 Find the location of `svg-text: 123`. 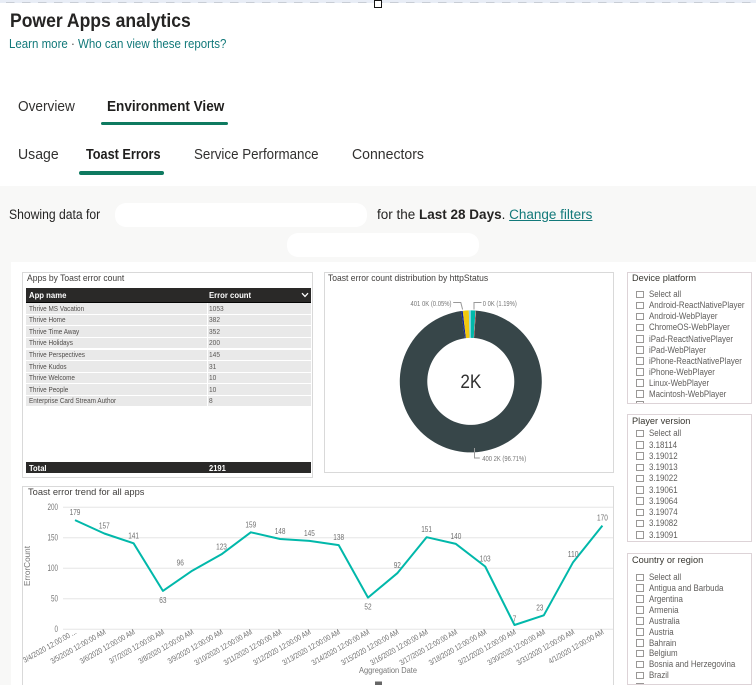

svg-text: 123 is located at coordinates (221, 546).